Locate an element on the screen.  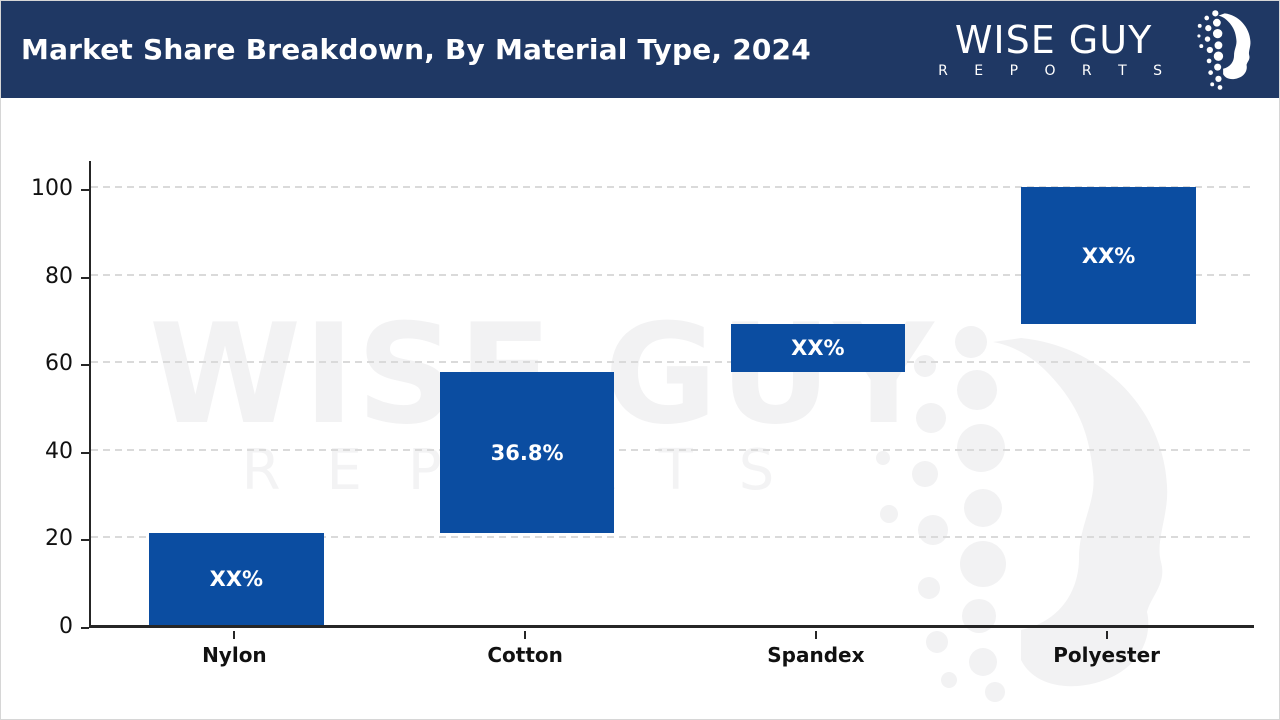
bar-polyester: XX% is located at coordinates (1108, 255).